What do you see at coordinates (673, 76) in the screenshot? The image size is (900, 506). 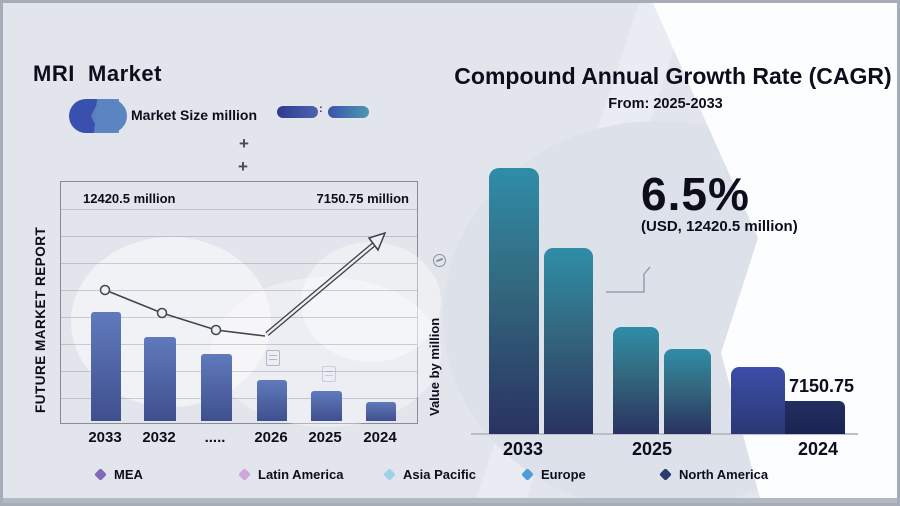 I see `cagr-title: Compound Annual Growth Rate (CAGR)` at bounding box center [673, 76].